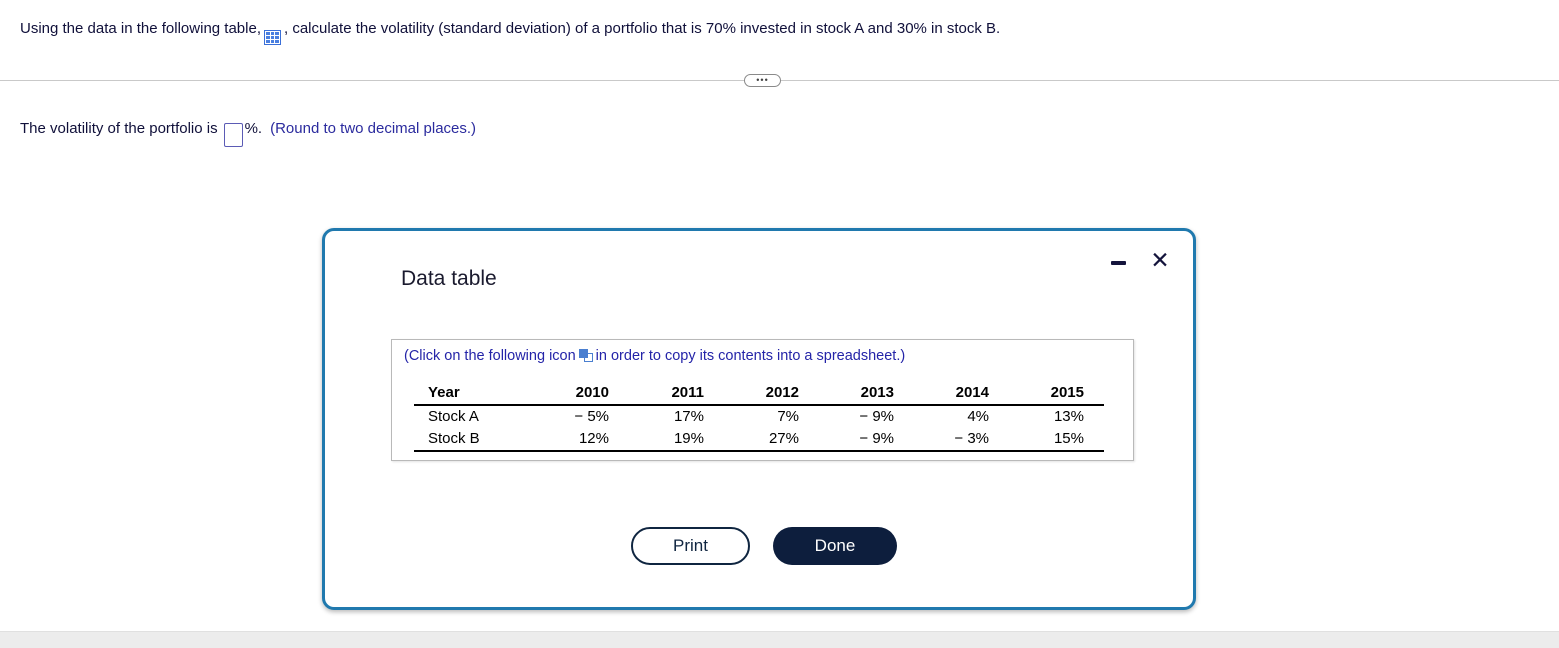 The image size is (1559, 648). I want to click on instruction-prefix: (Click on the following icon, so click(490, 356).